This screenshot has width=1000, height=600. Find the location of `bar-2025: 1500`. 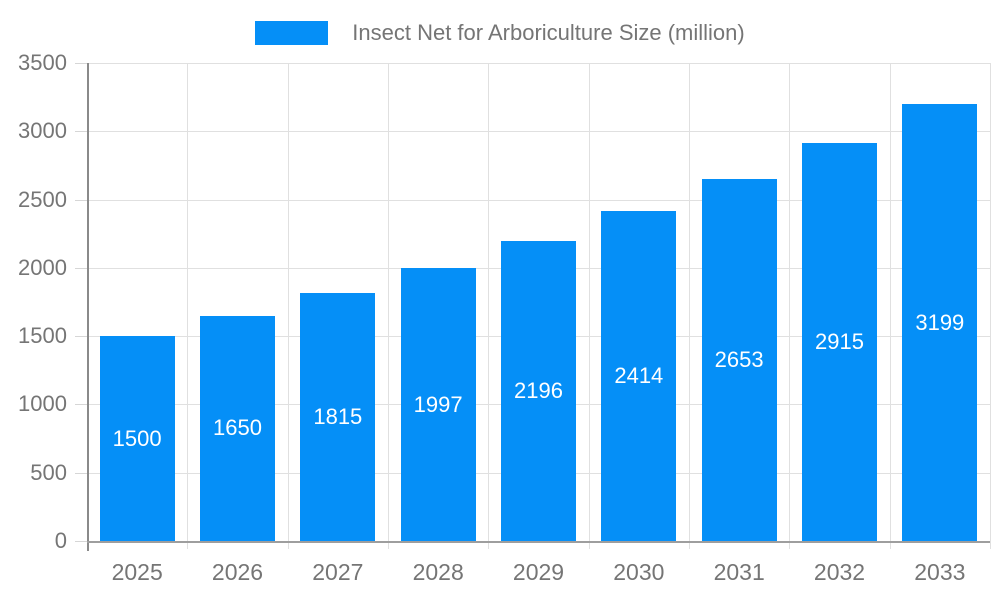

bar-2025: 1500 is located at coordinates (137, 438).